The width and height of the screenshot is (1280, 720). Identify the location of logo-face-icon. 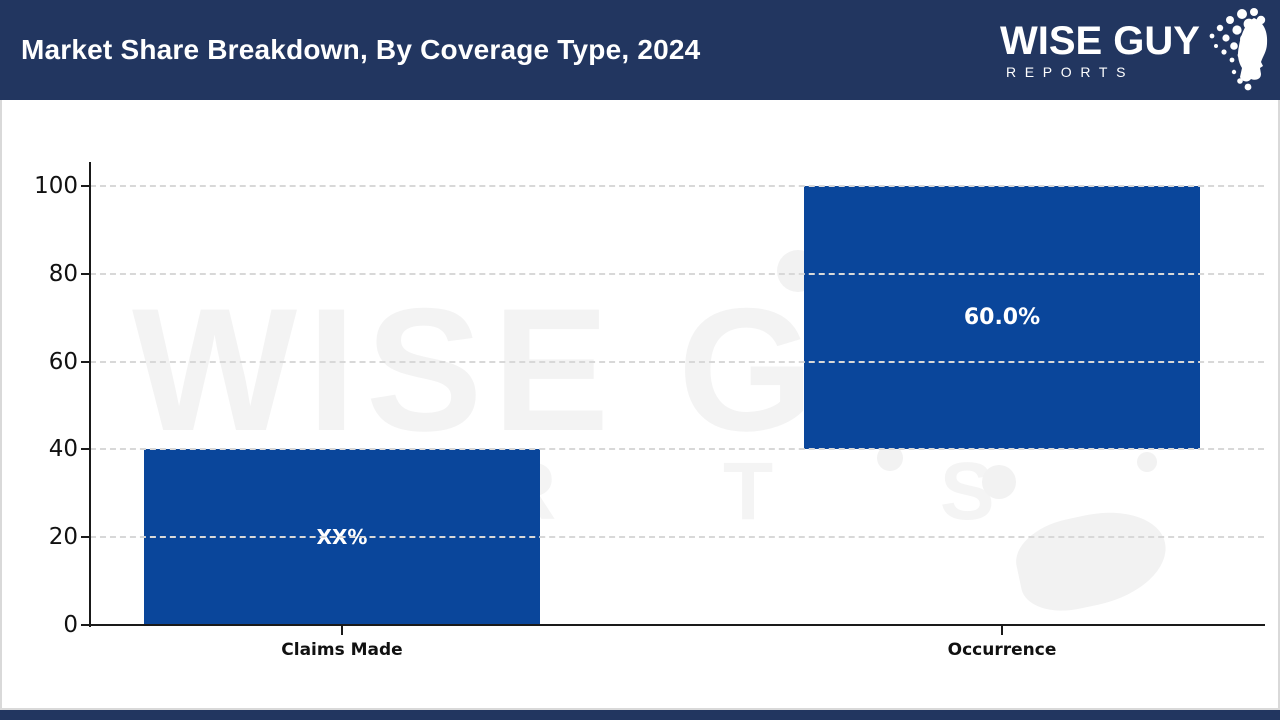
(1238, 49).